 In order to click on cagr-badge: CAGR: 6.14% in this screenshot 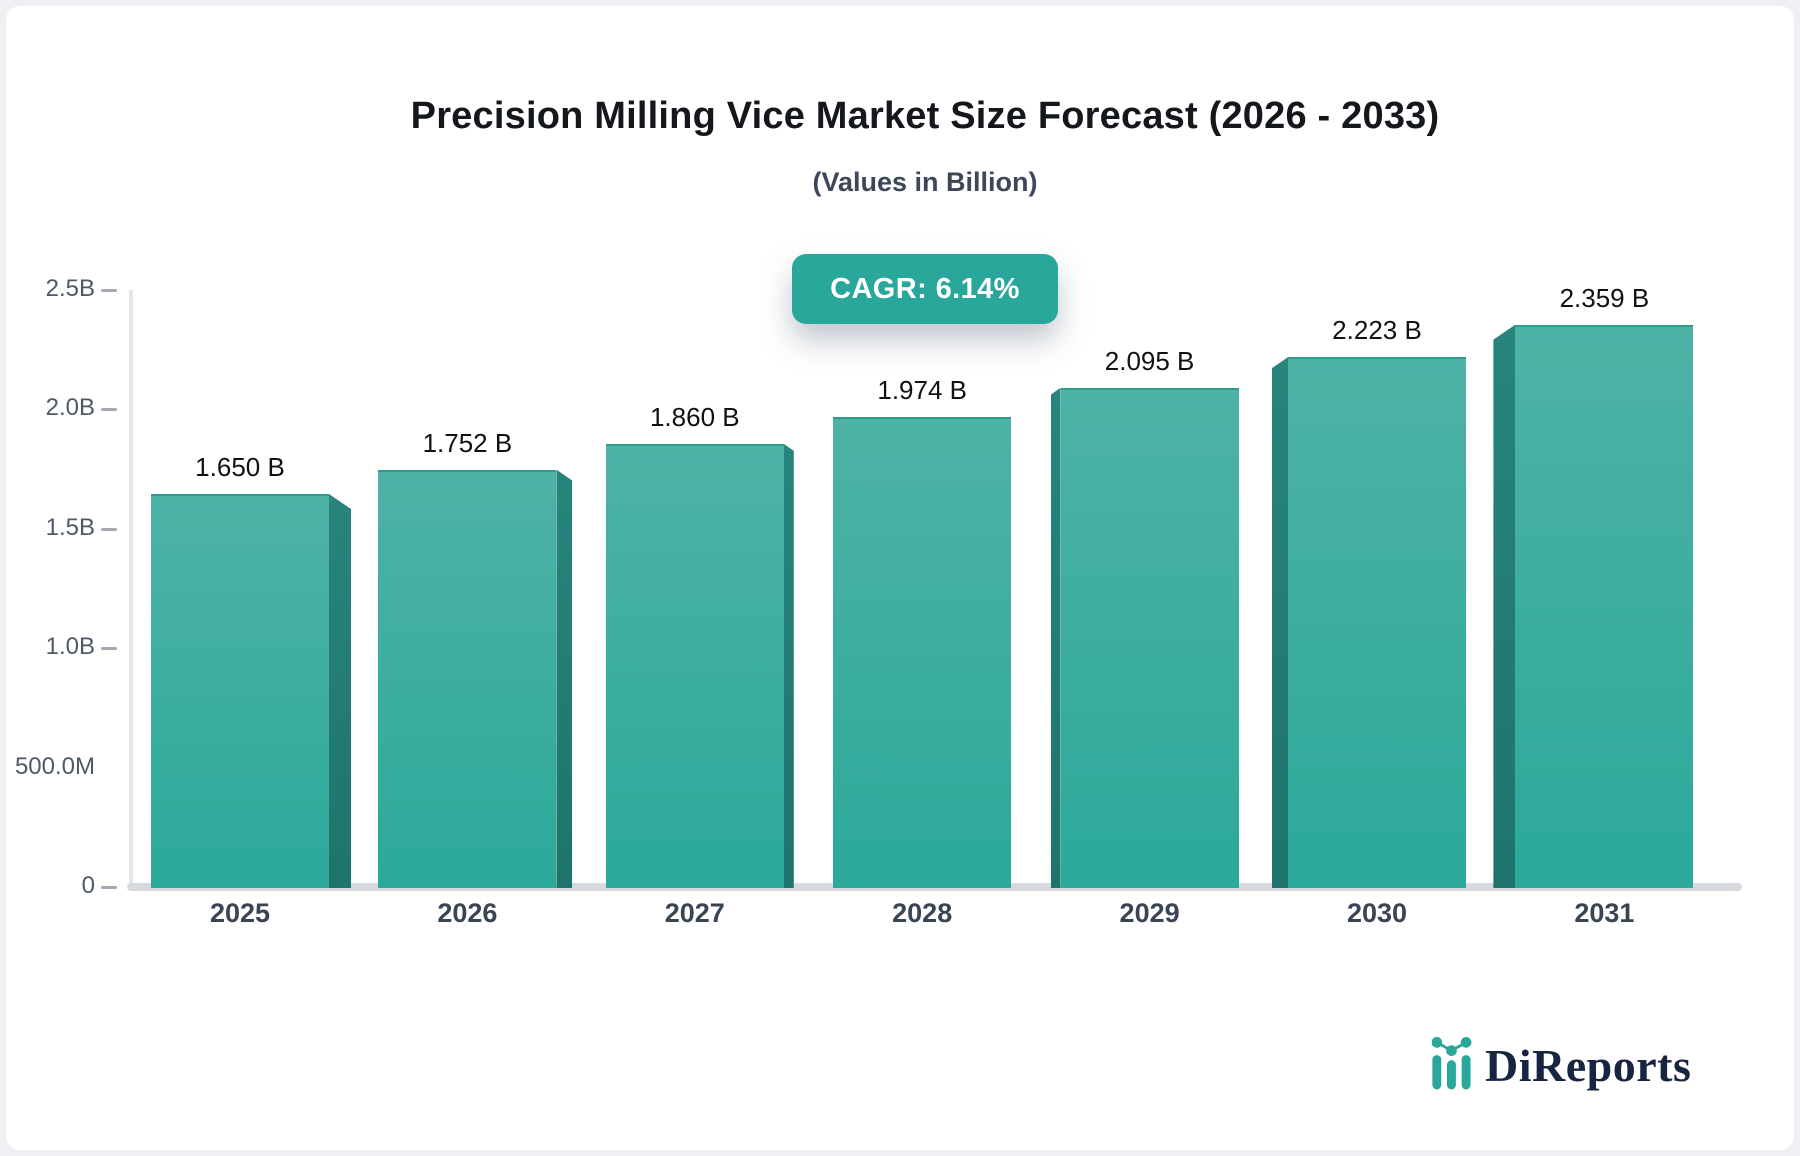, I will do `click(925, 289)`.